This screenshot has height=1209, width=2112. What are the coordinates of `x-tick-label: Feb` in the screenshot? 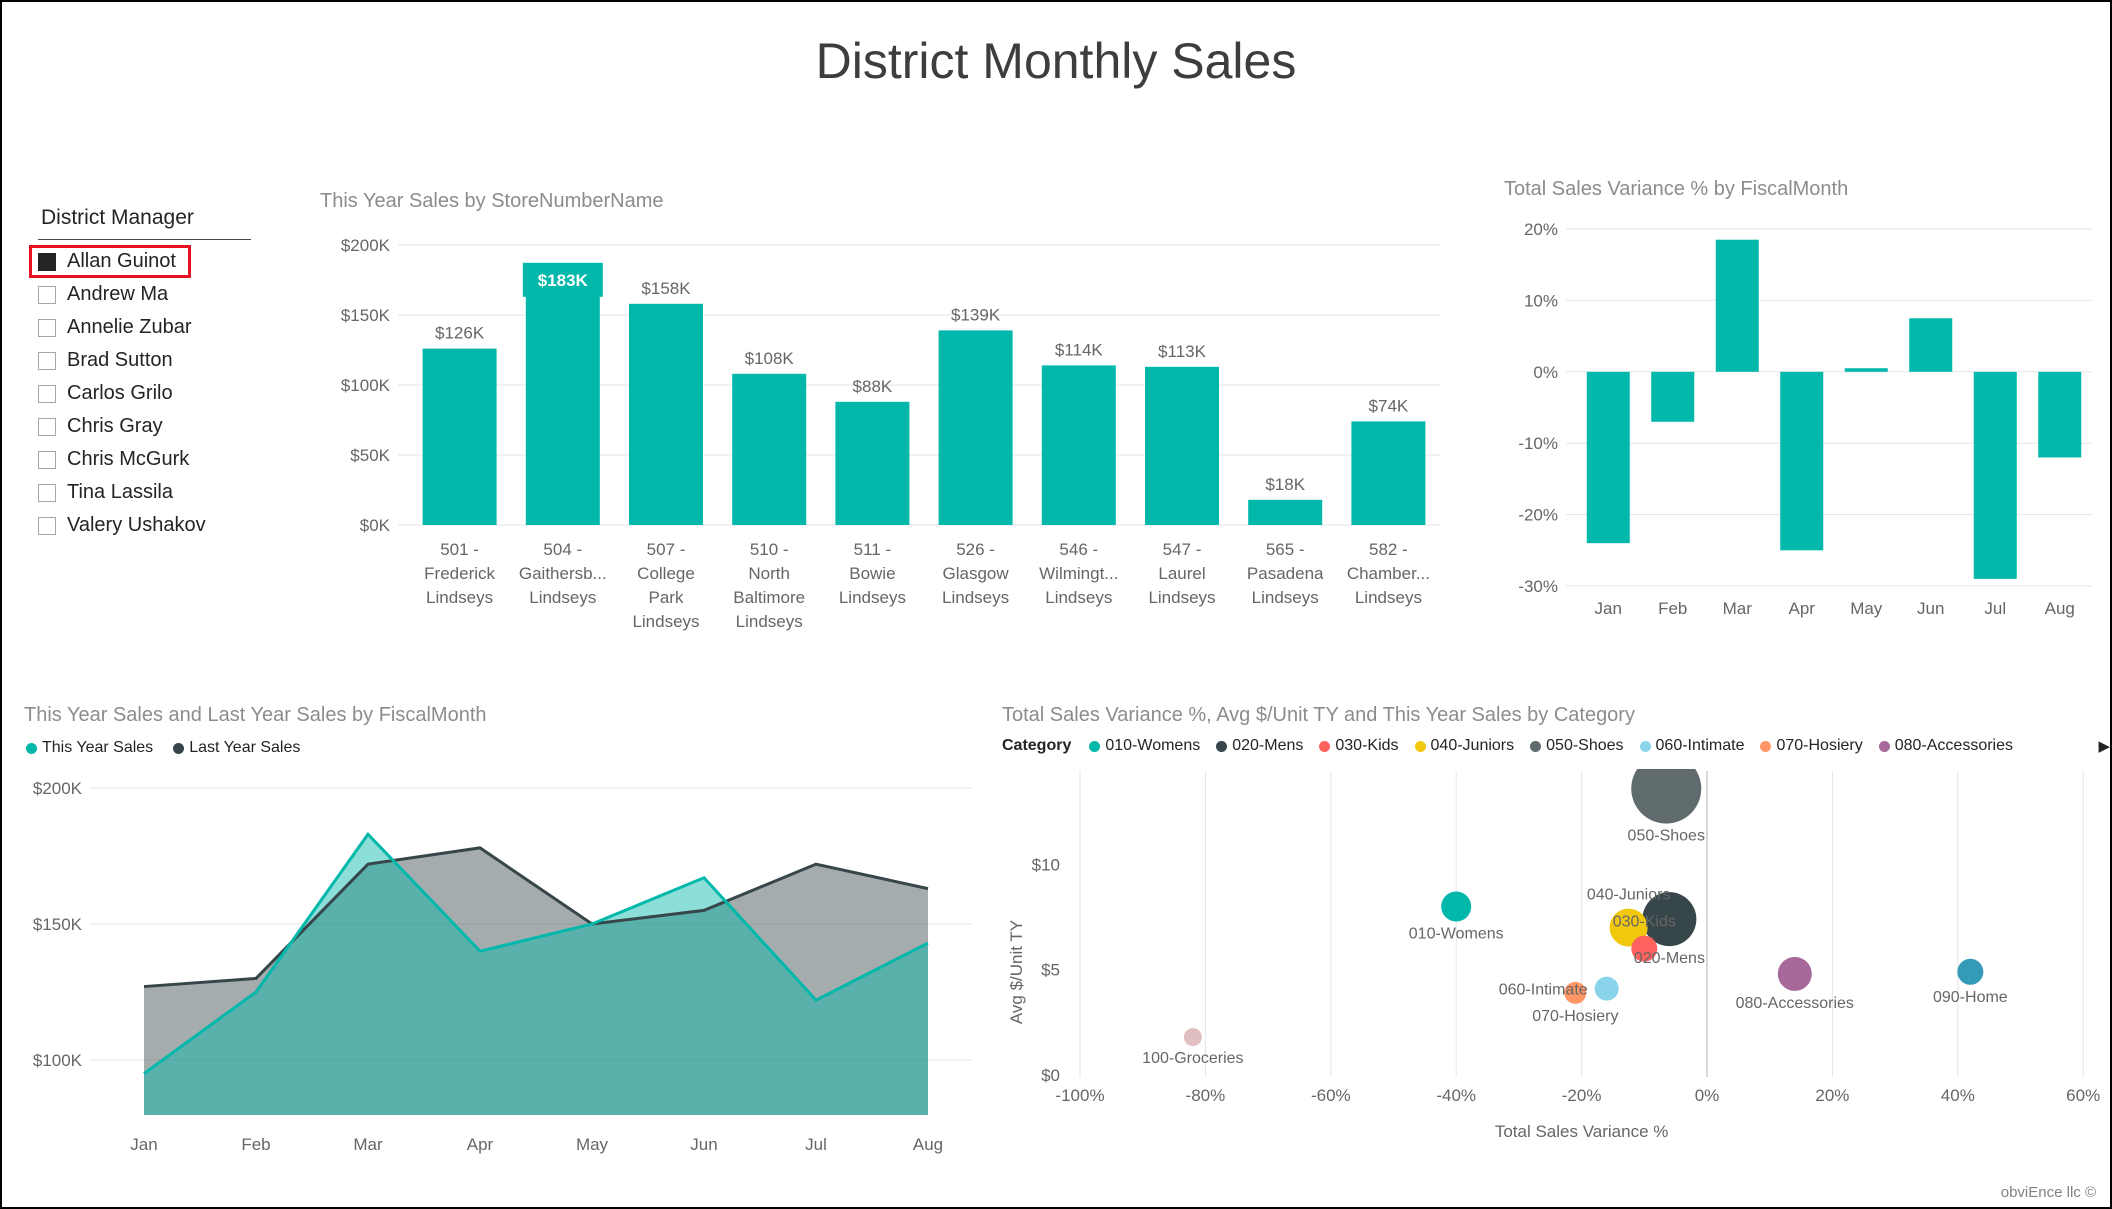 It's located at (255, 1144).